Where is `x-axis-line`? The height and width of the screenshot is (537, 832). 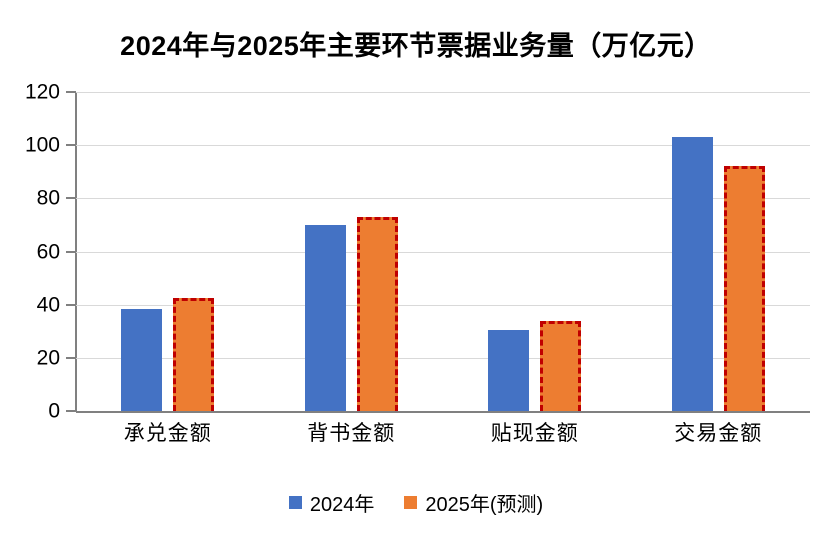 x-axis-line is located at coordinates (443, 412).